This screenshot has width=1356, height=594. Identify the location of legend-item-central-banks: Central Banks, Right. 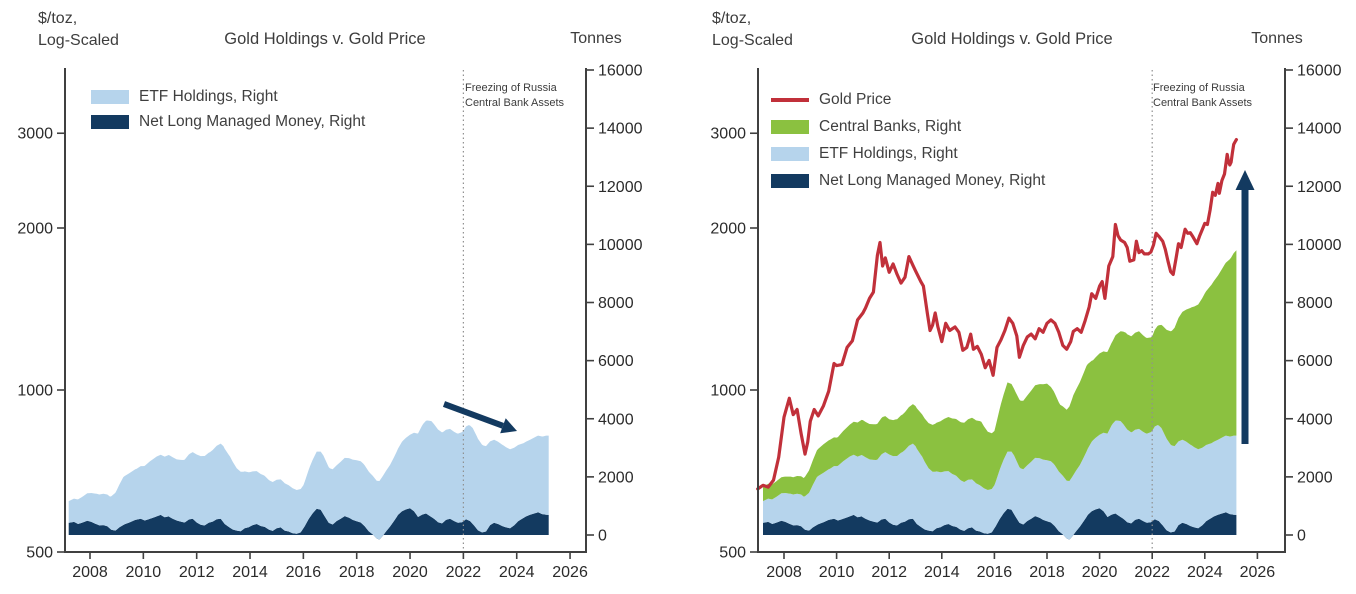
(908, 126).